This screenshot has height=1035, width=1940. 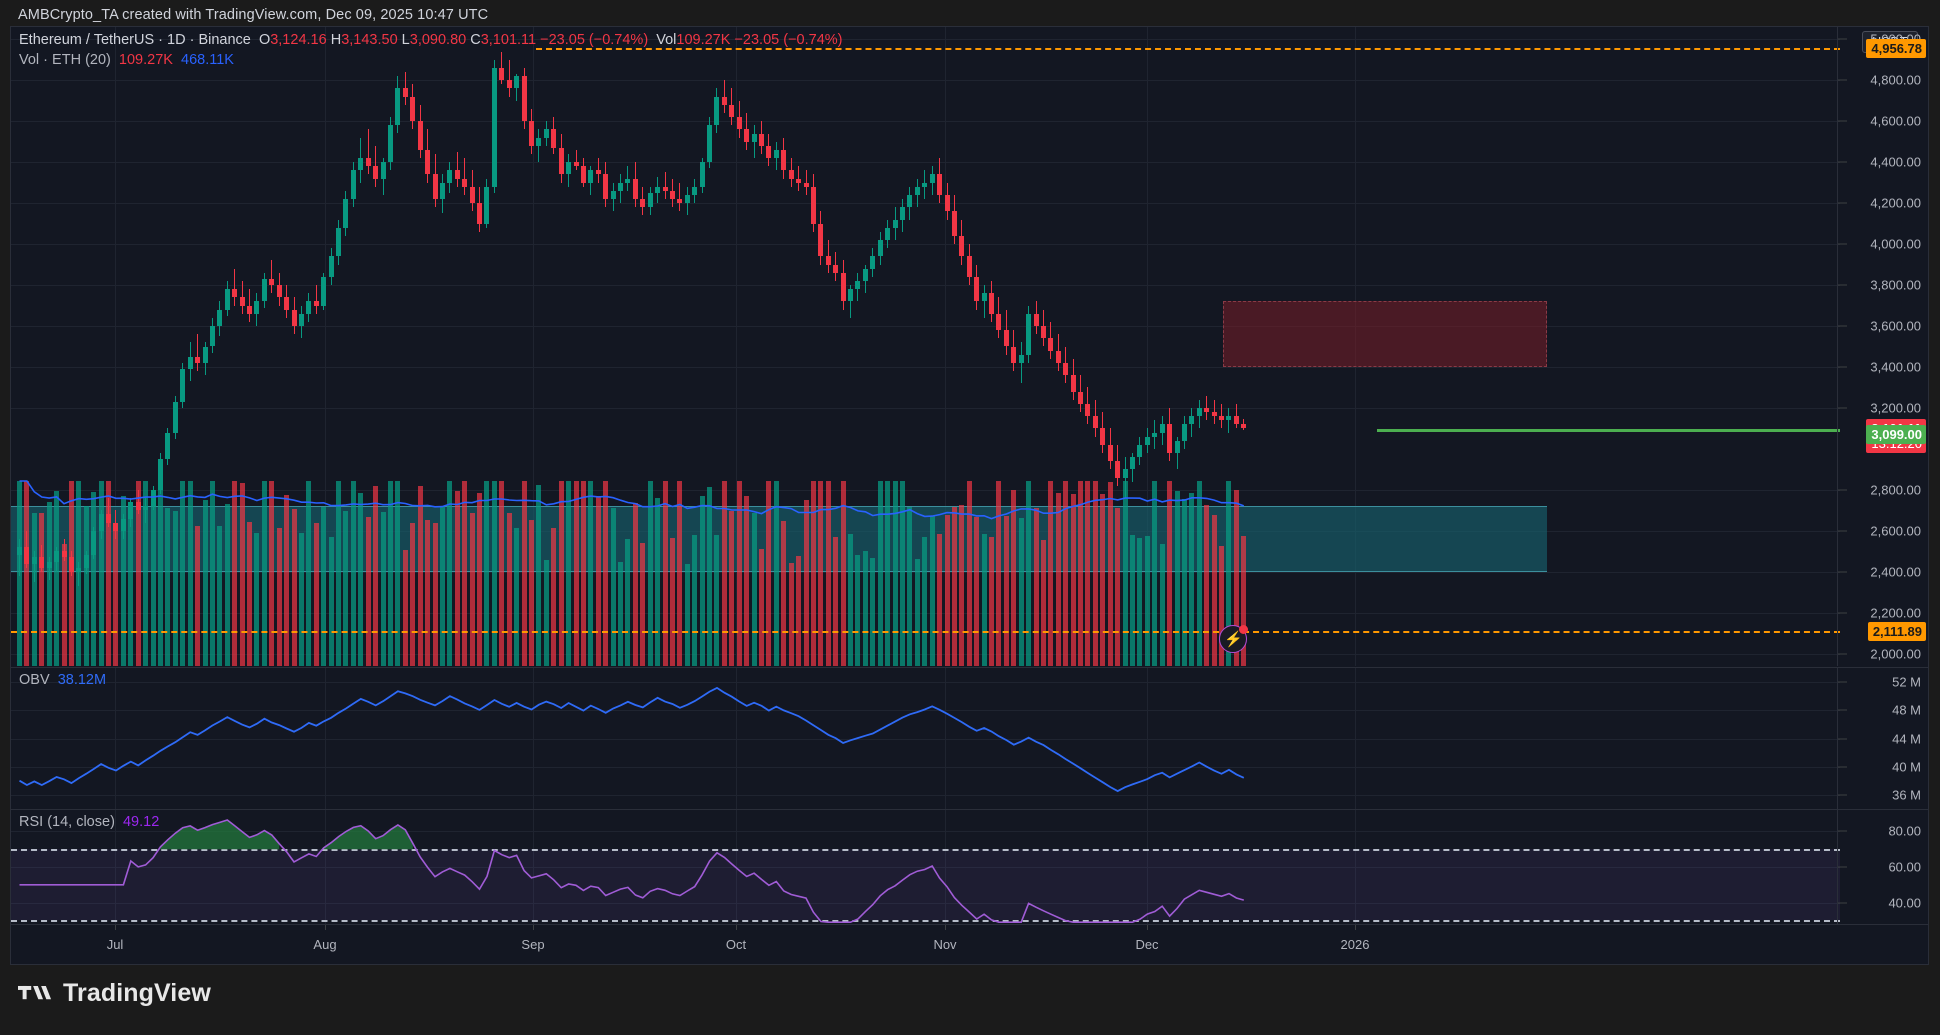 I want to click on time-axis-label: 2026, so click(x=1355, y=944).